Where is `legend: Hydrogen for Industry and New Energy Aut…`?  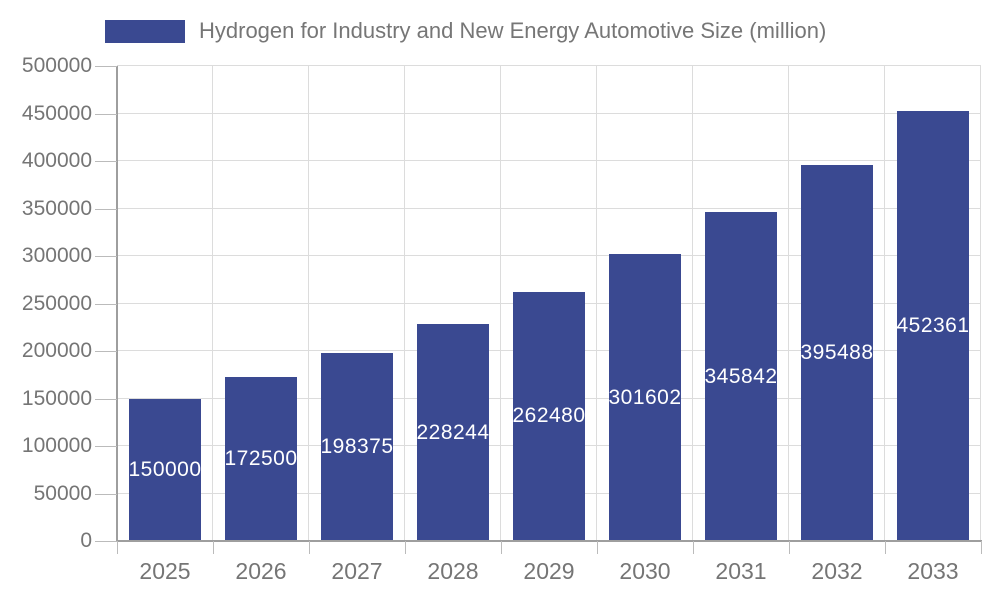
legend: Hydrogen for Industry and New Energy Aut… is located at coordinates (465, 31).